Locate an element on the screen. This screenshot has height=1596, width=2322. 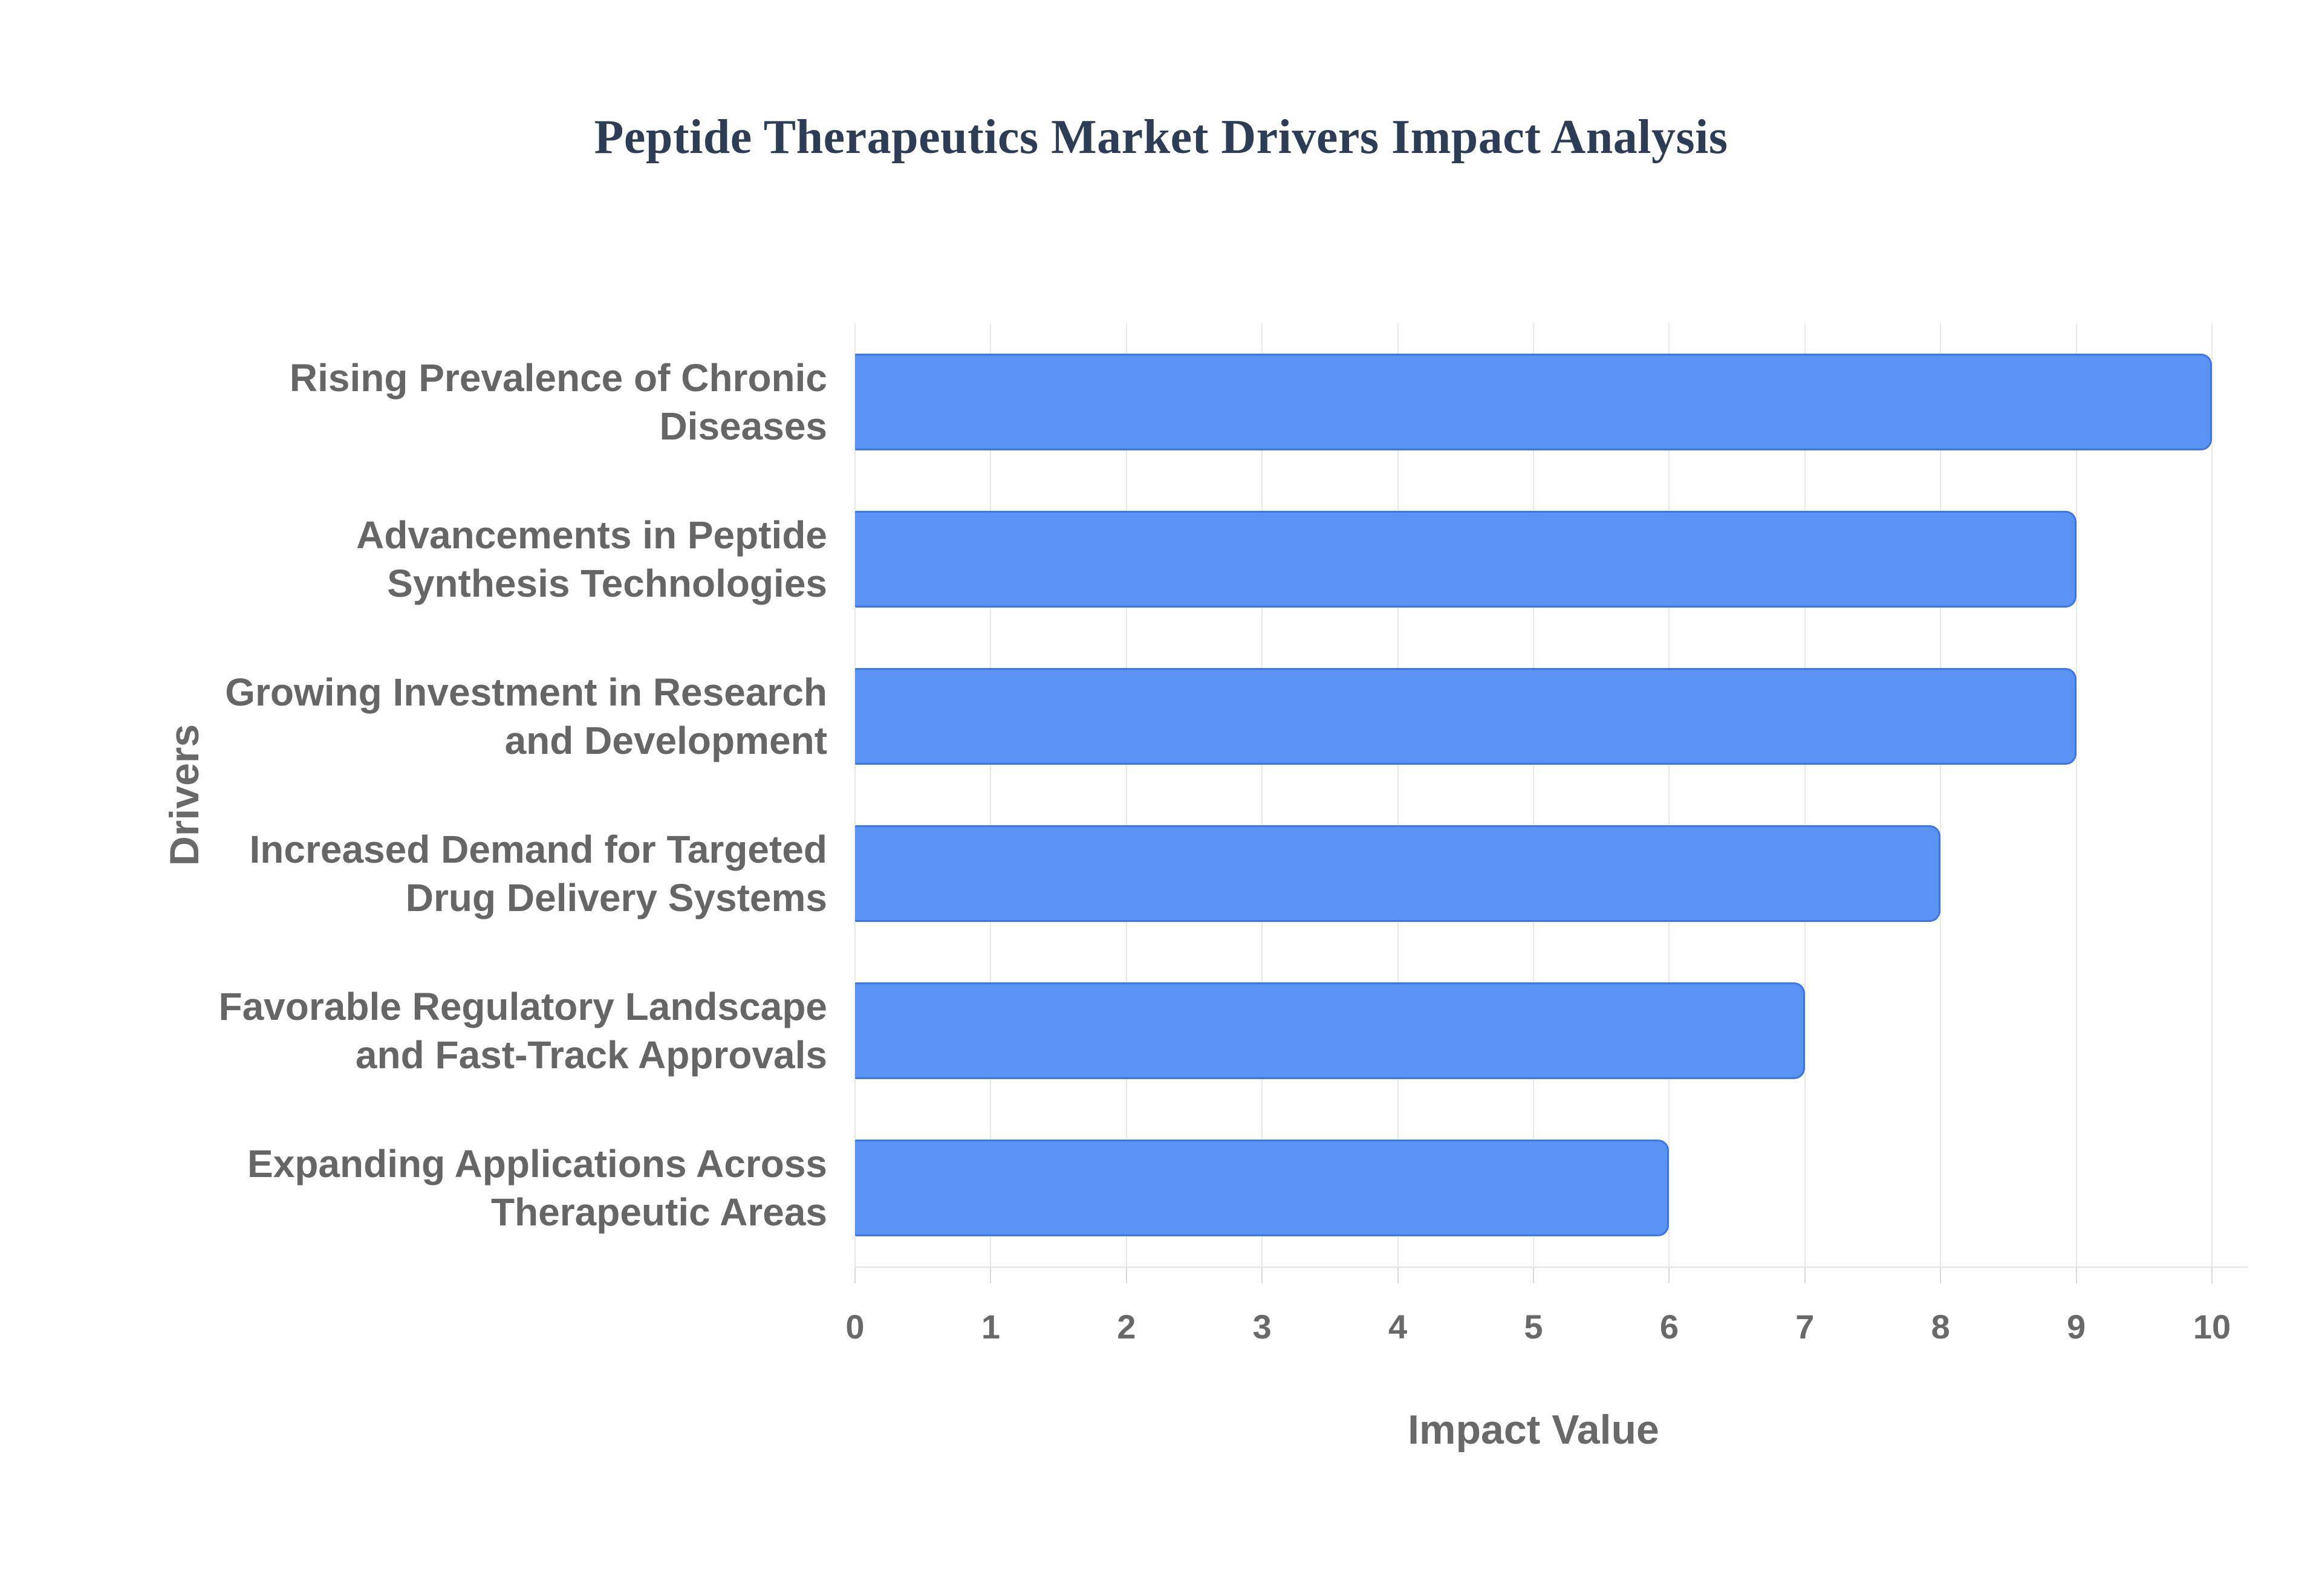
x-tick-label: 7 is located at coordinates (1805, 1327).